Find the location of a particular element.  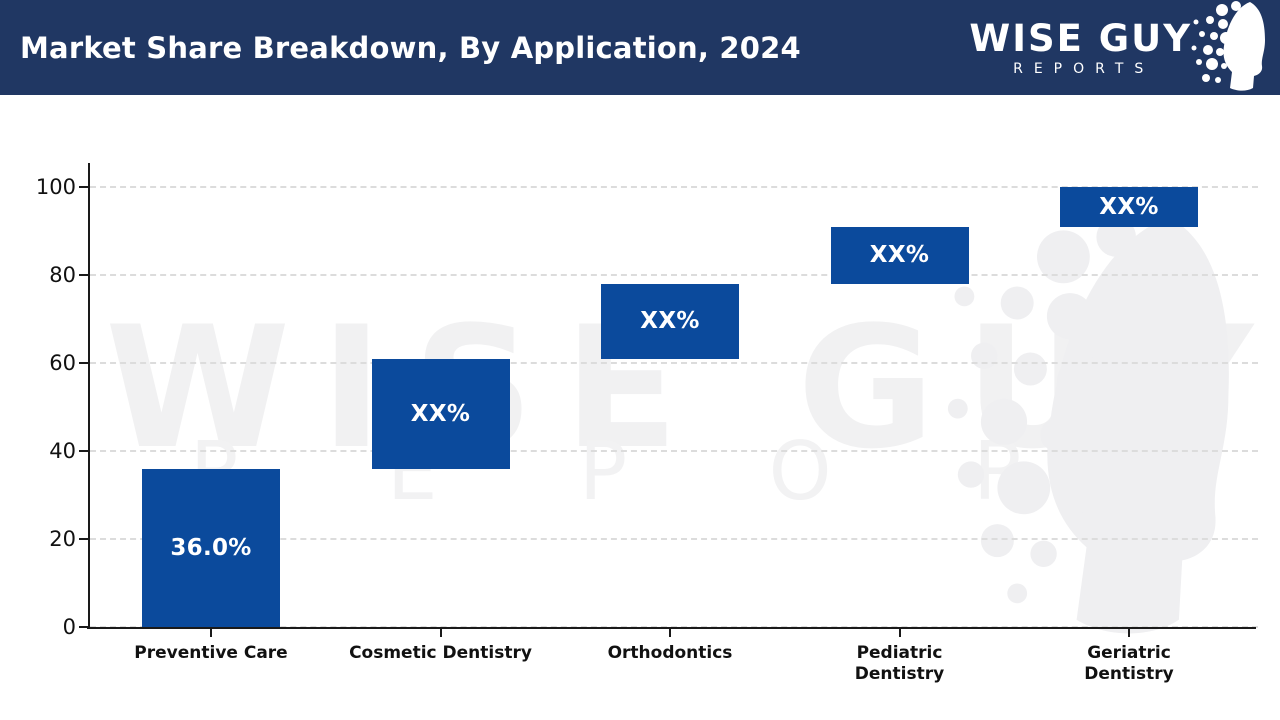

y-axis-tick-label: 0 is located at coordinates (69, 627).